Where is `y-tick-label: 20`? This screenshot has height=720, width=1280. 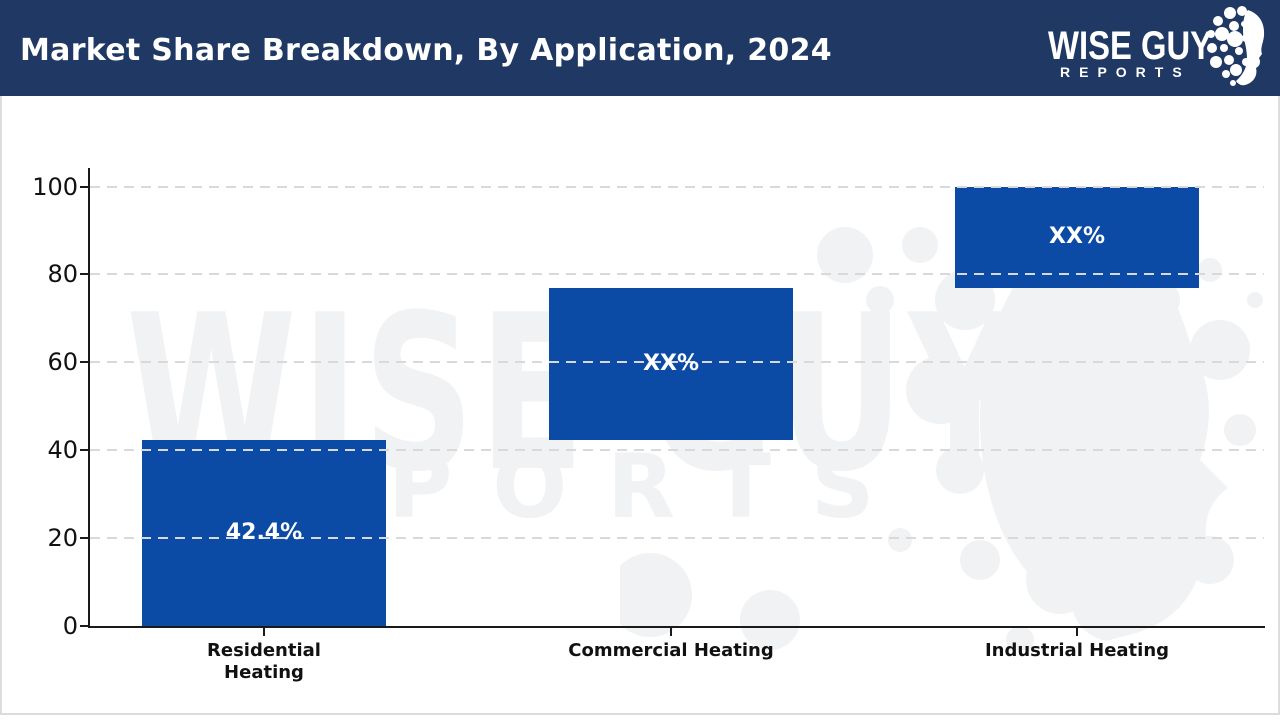 y-tick-label: 20 is located at coordinates (62, 538).